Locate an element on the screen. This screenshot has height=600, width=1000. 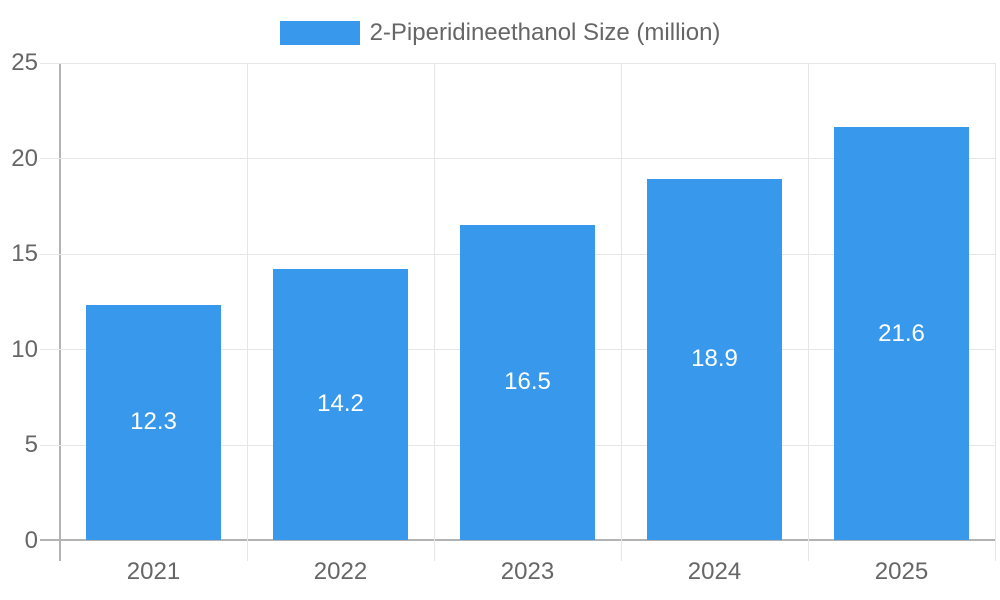
bar-value-label: 18.9 is located at coordinates (714, 359).